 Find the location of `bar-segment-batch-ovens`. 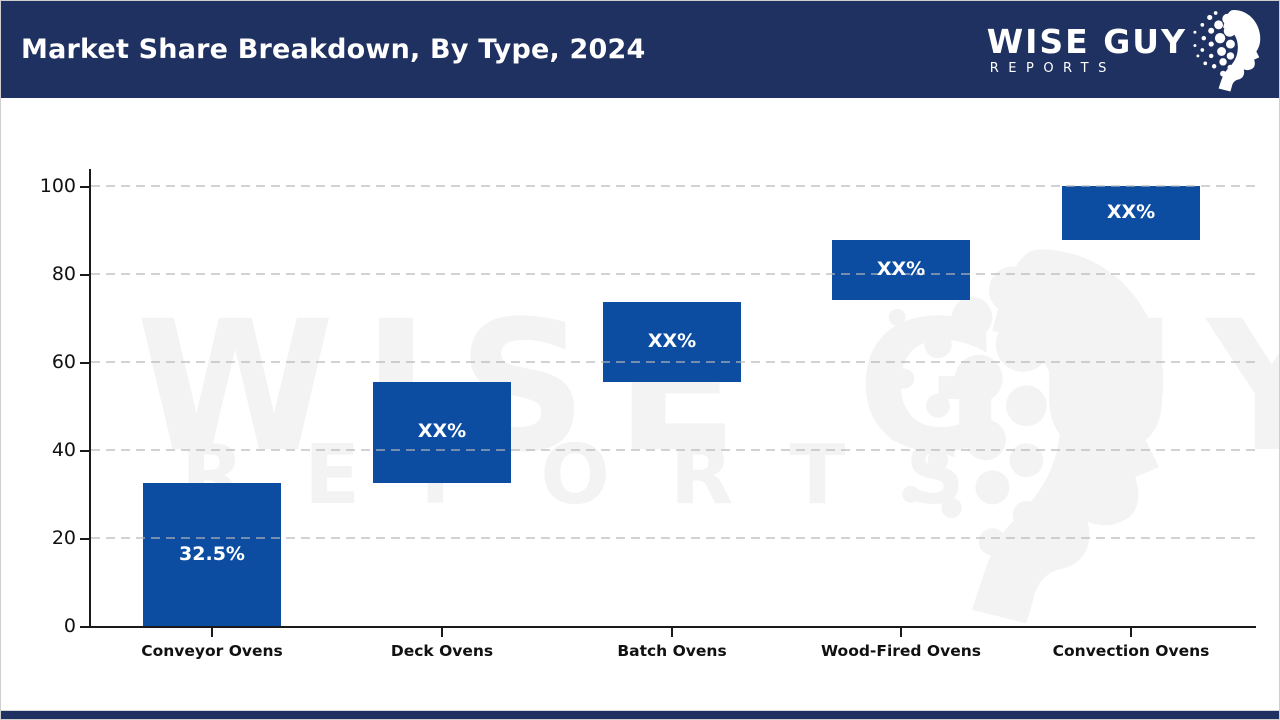

bar-segment-batch-ovens is located at coordinates (672, 341).